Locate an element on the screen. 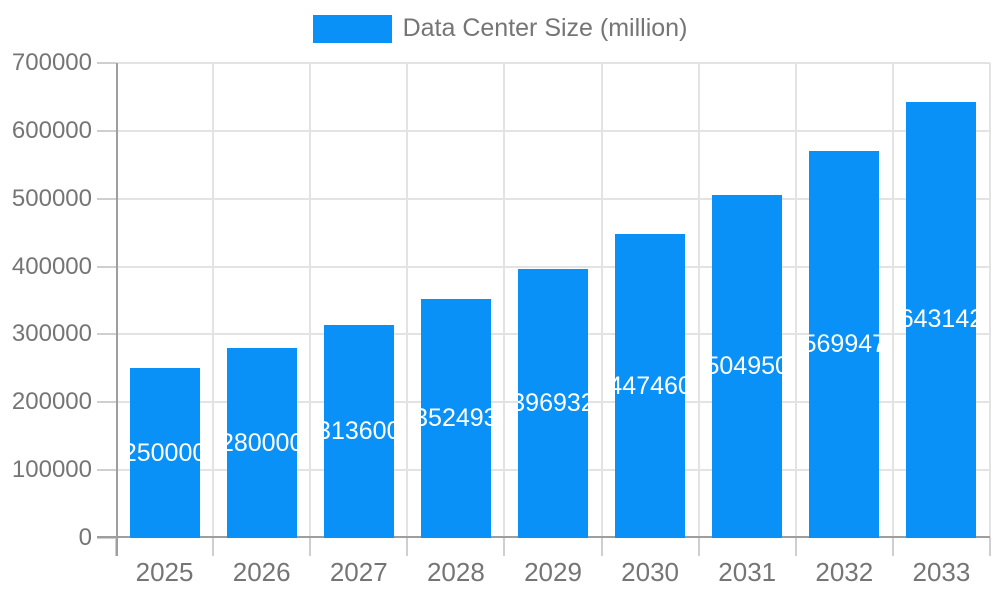 The image size is (1000, 600). bar: 504950 is located at coordinates (747, 366).